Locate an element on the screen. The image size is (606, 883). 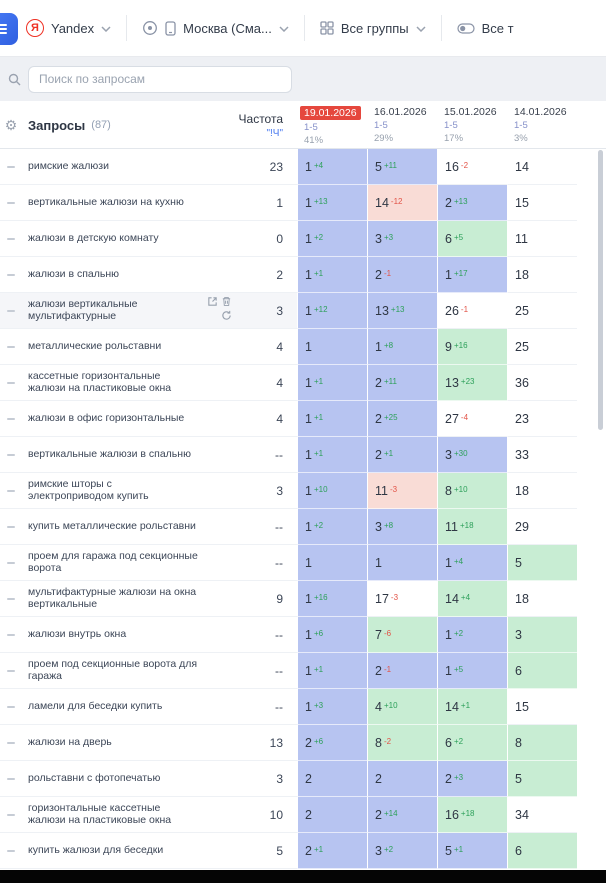
refresh-icon is located at coordinates (226, 315).